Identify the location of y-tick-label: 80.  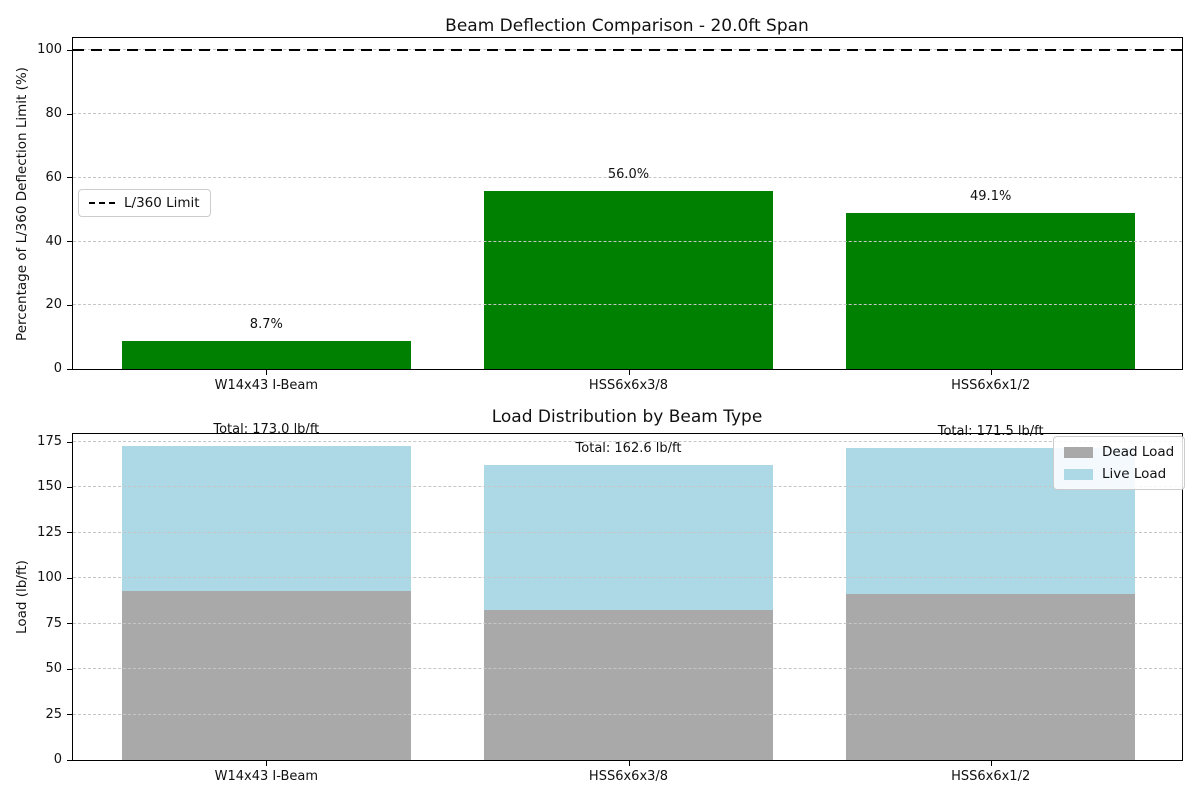
(53, 114).